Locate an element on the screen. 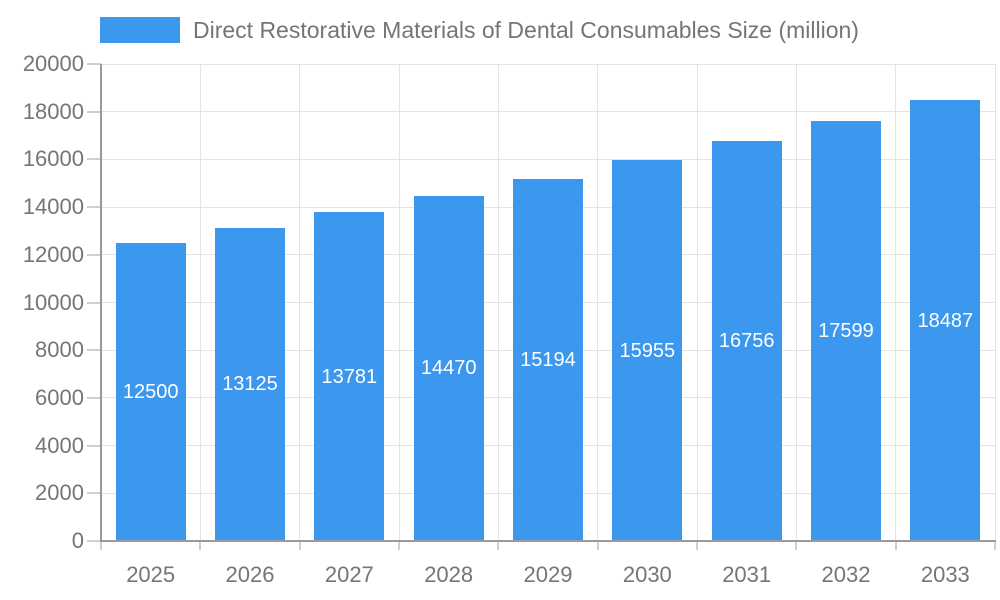 This screenshot has width=1000, height=600. bar-2029 is located at coordinates (548, 359).